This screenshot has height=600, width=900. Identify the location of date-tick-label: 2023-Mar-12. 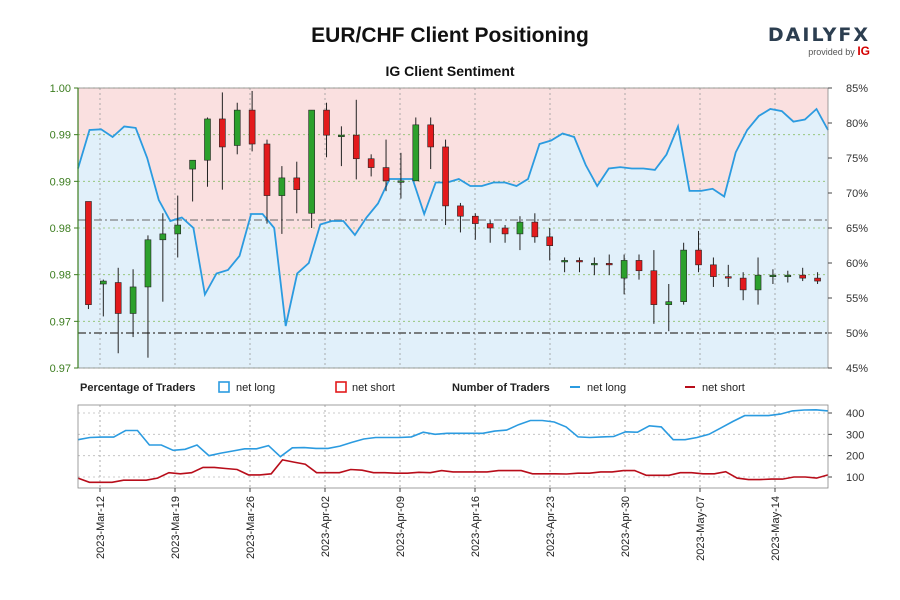
(101, 527).